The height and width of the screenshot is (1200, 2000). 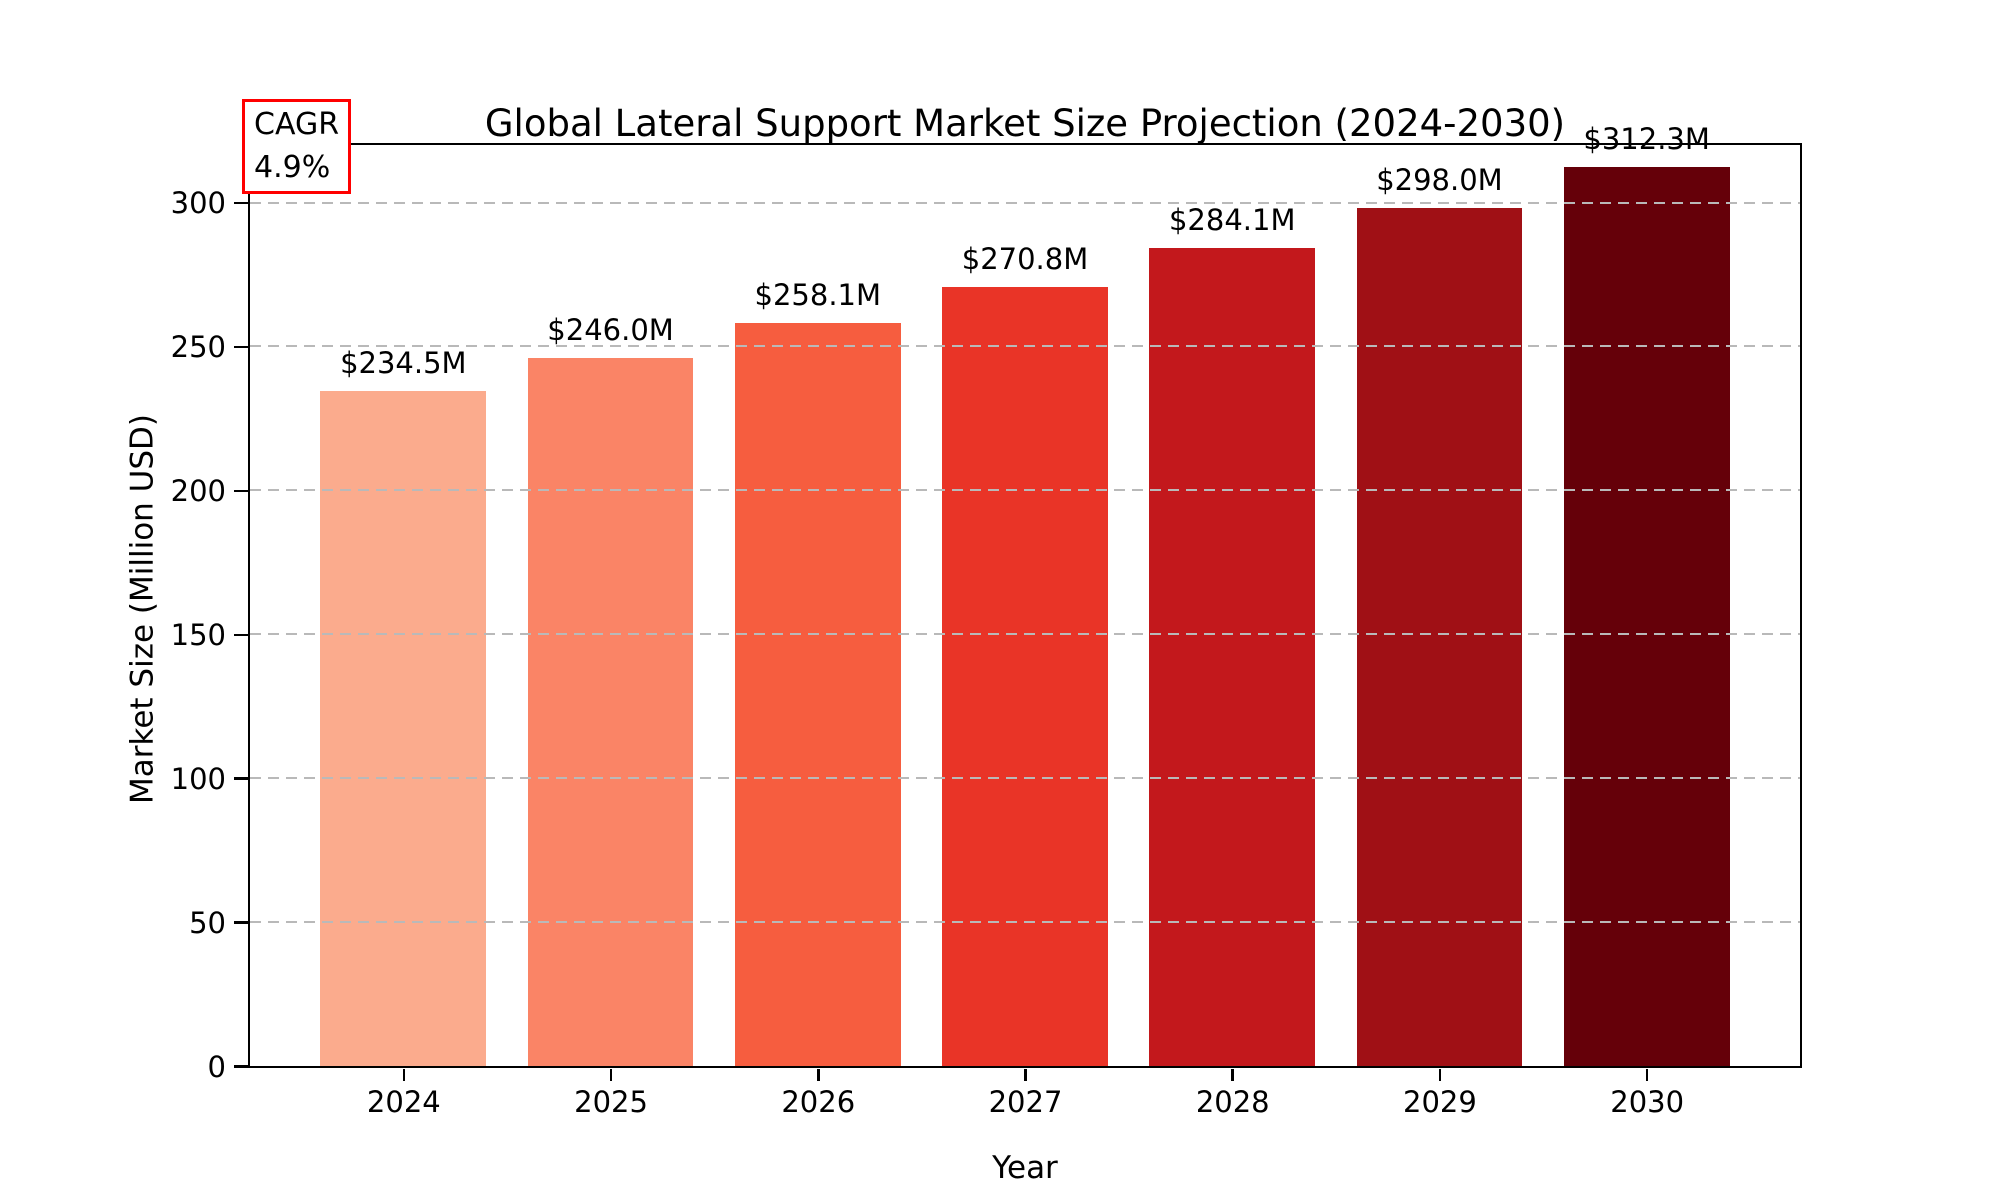 I want to click on bar-2026, so click(x=817, y=694).